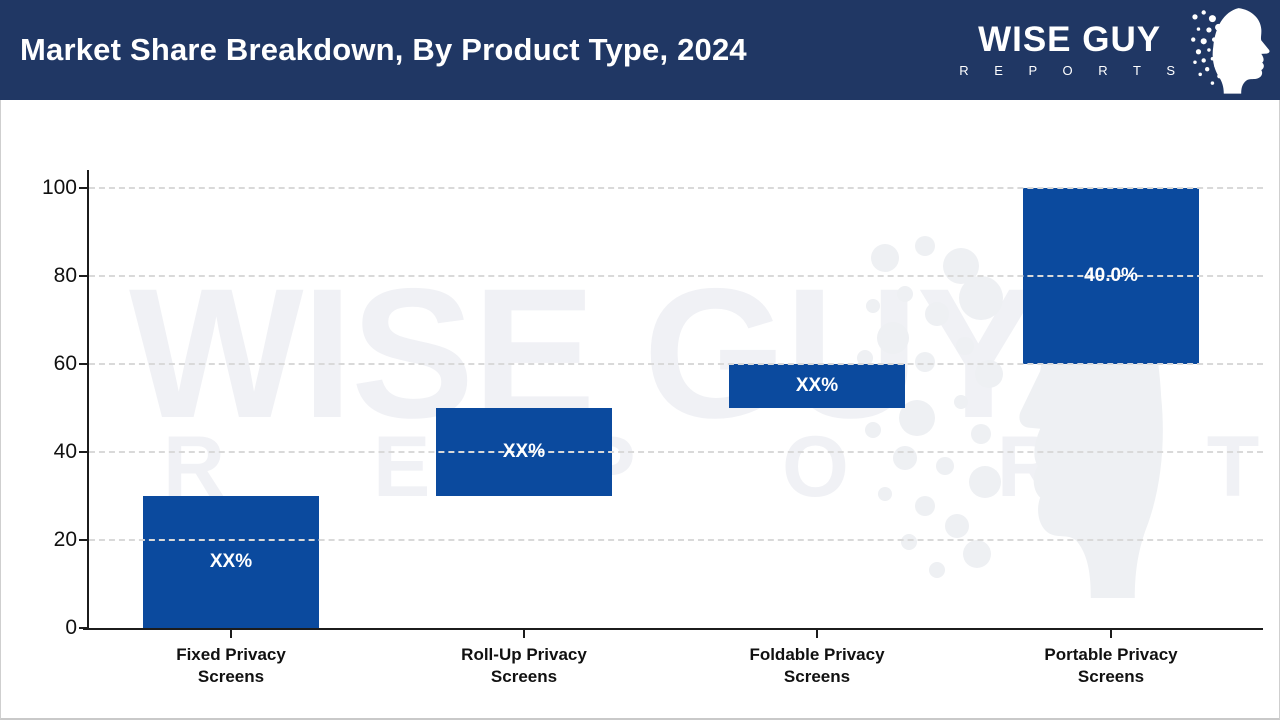 Image resolution: width=1280 pixels, height=720 pixels. Describe the element at coordinates (65, 363) in the screenshot. I see `y-tick-label: 60` at that location.